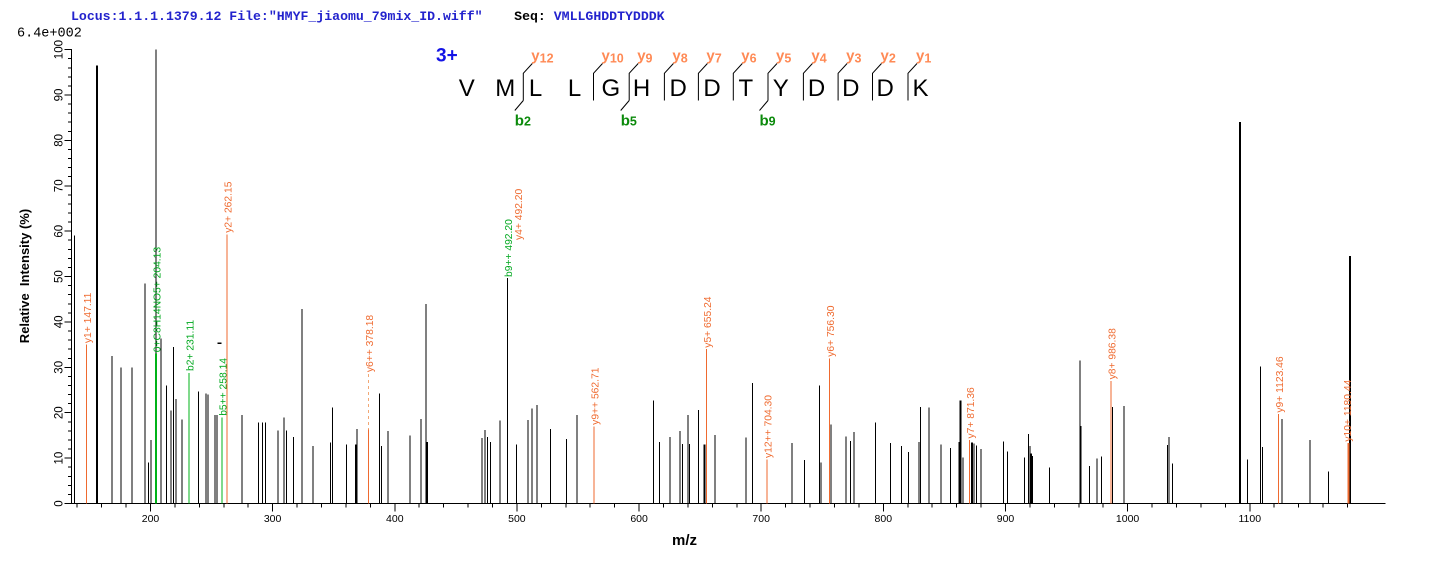 The height and width of the screenshot is (567, 1436). Describe the element at coordinates (60, 95) in the screenshot. I see `svg-text: 90` at that location.